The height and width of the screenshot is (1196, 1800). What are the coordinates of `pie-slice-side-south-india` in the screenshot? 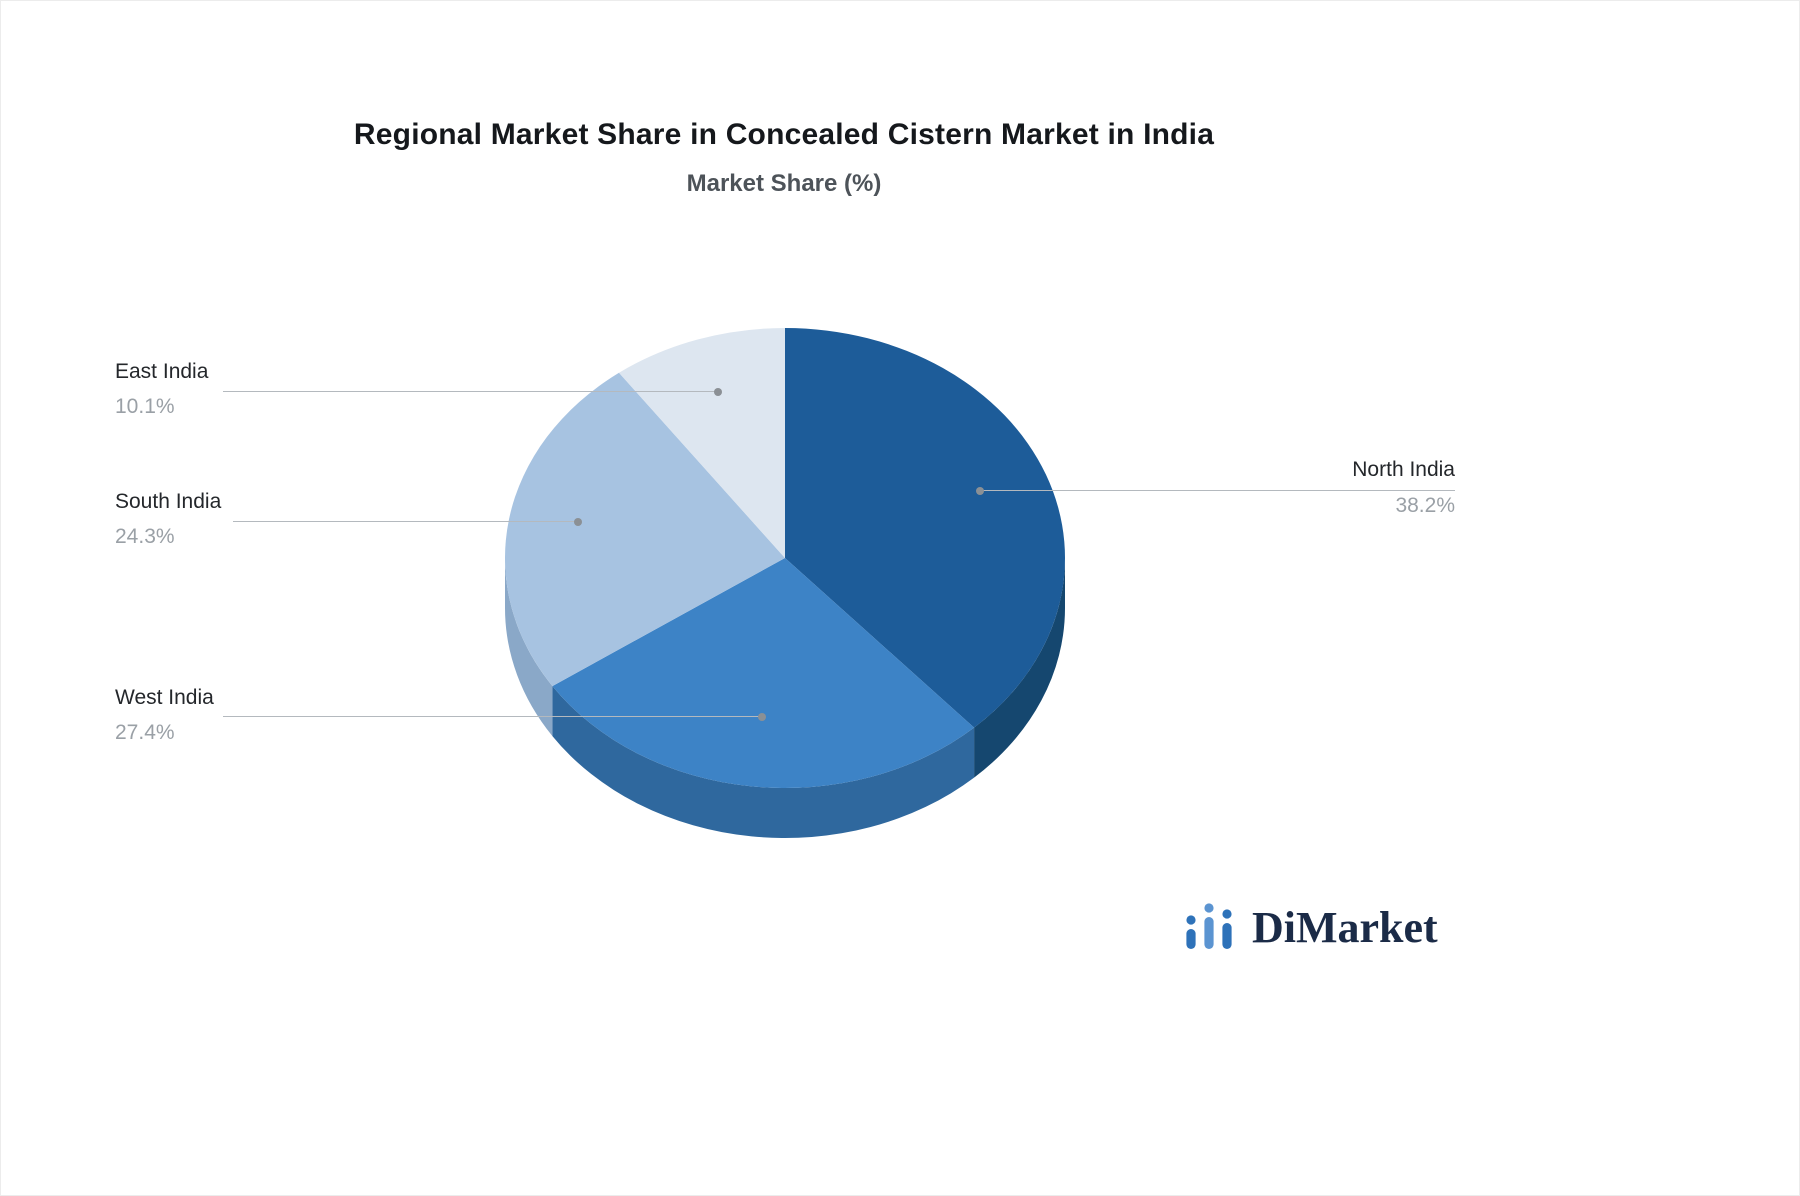 It's located at (529, 647).